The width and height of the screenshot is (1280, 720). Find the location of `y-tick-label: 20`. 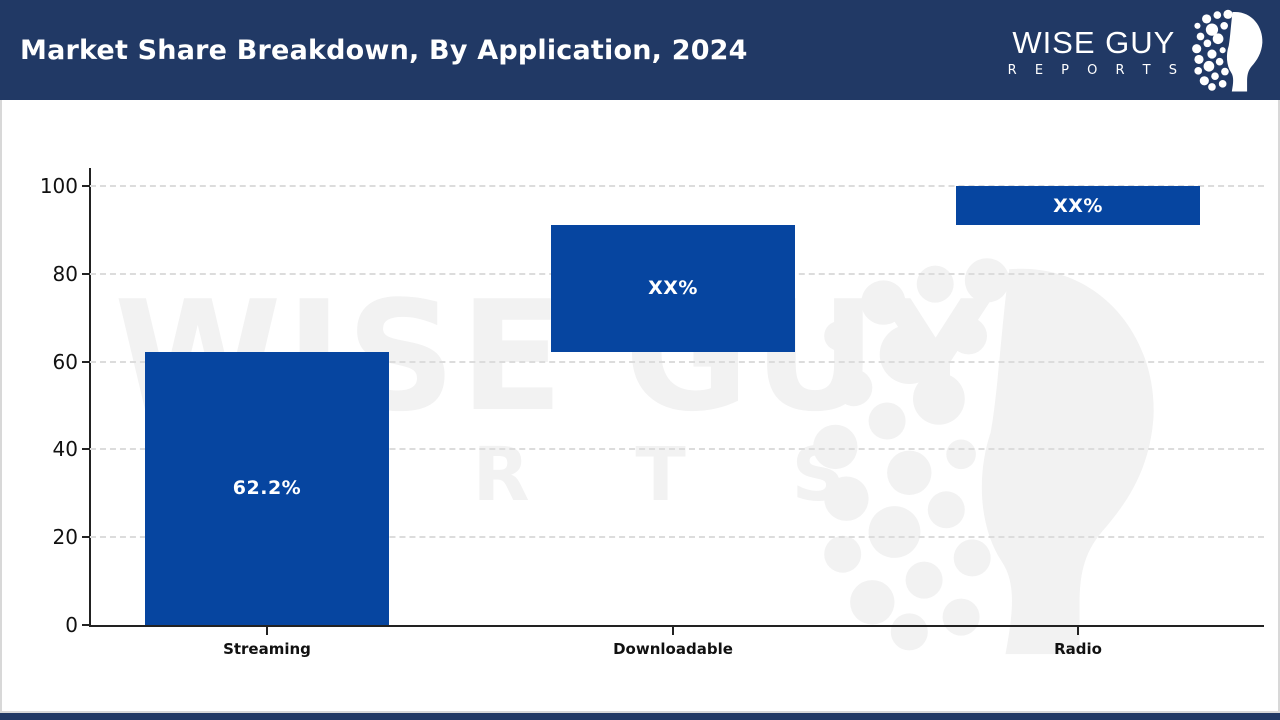

y-tick-label: 20 is located at coordinates (65, 537).